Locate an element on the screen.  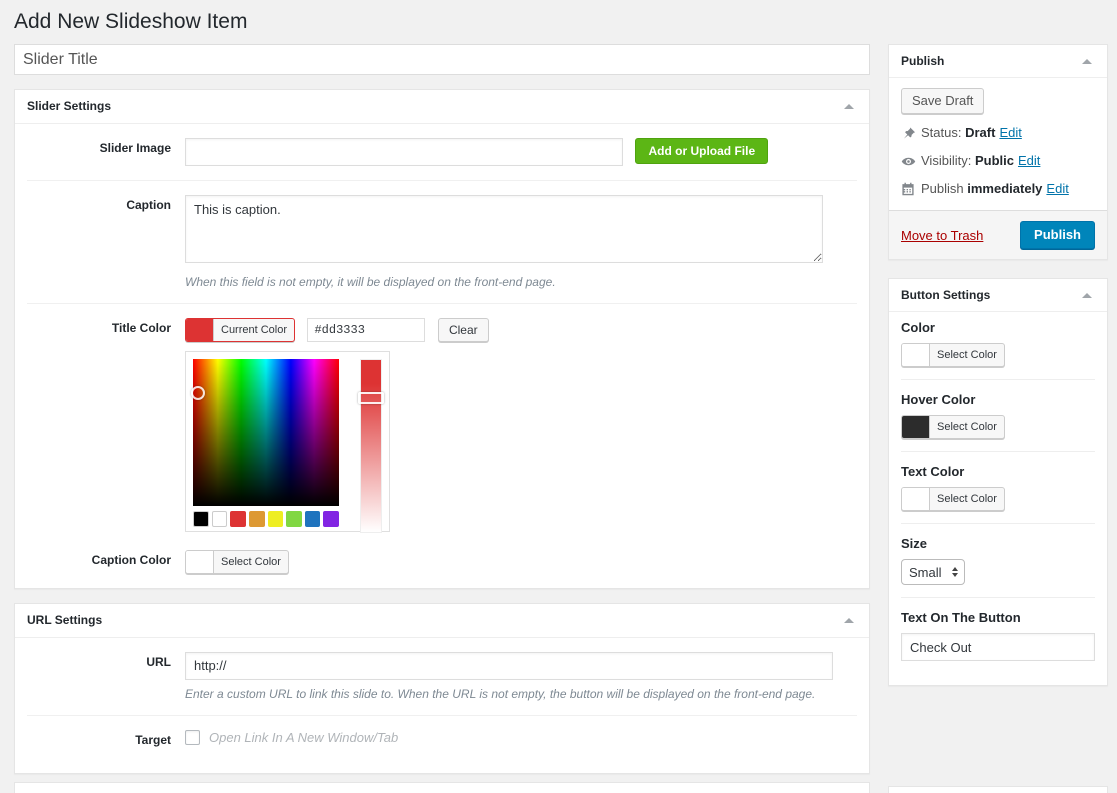
text-color-button-label: Select Color is located at coordinates (967, 499).